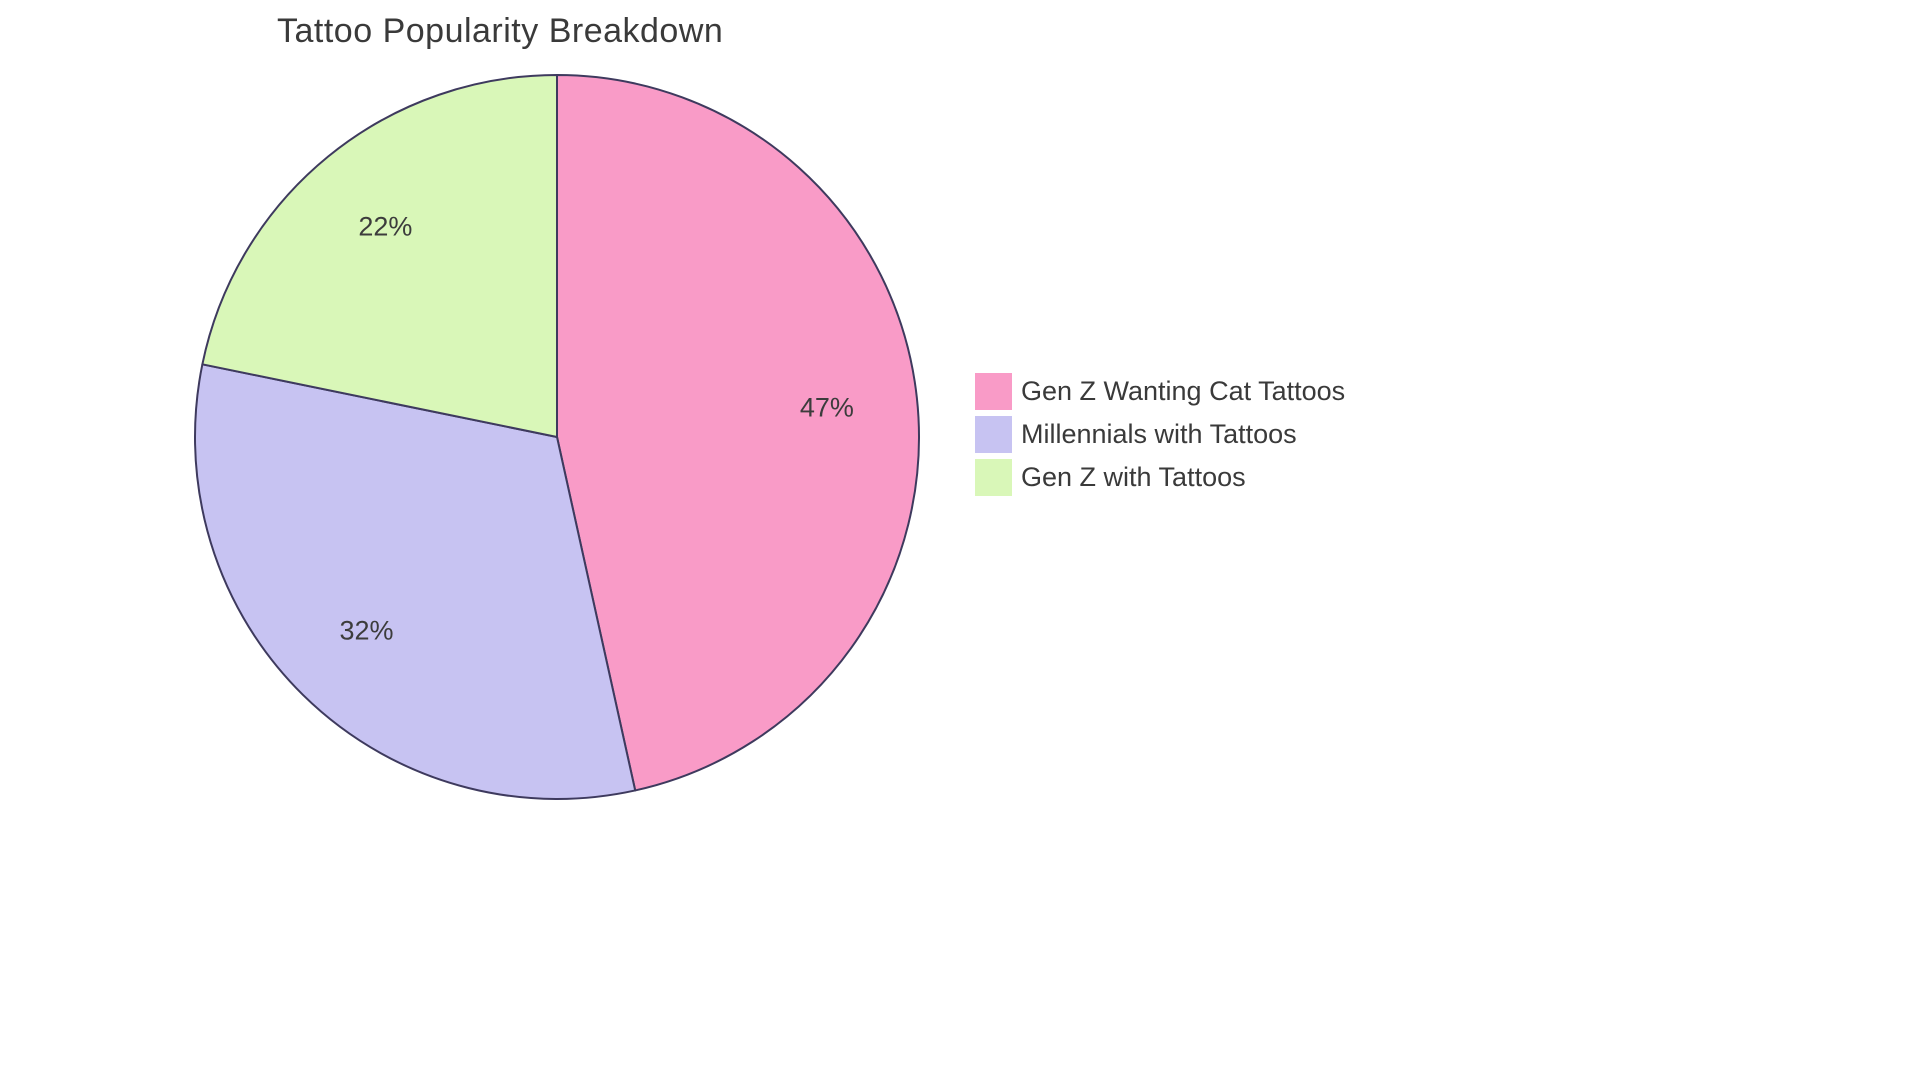 The height and width of the screenshot is (1083, 1920). I want to click on legend-swatch-lavender, so click(993, 434).